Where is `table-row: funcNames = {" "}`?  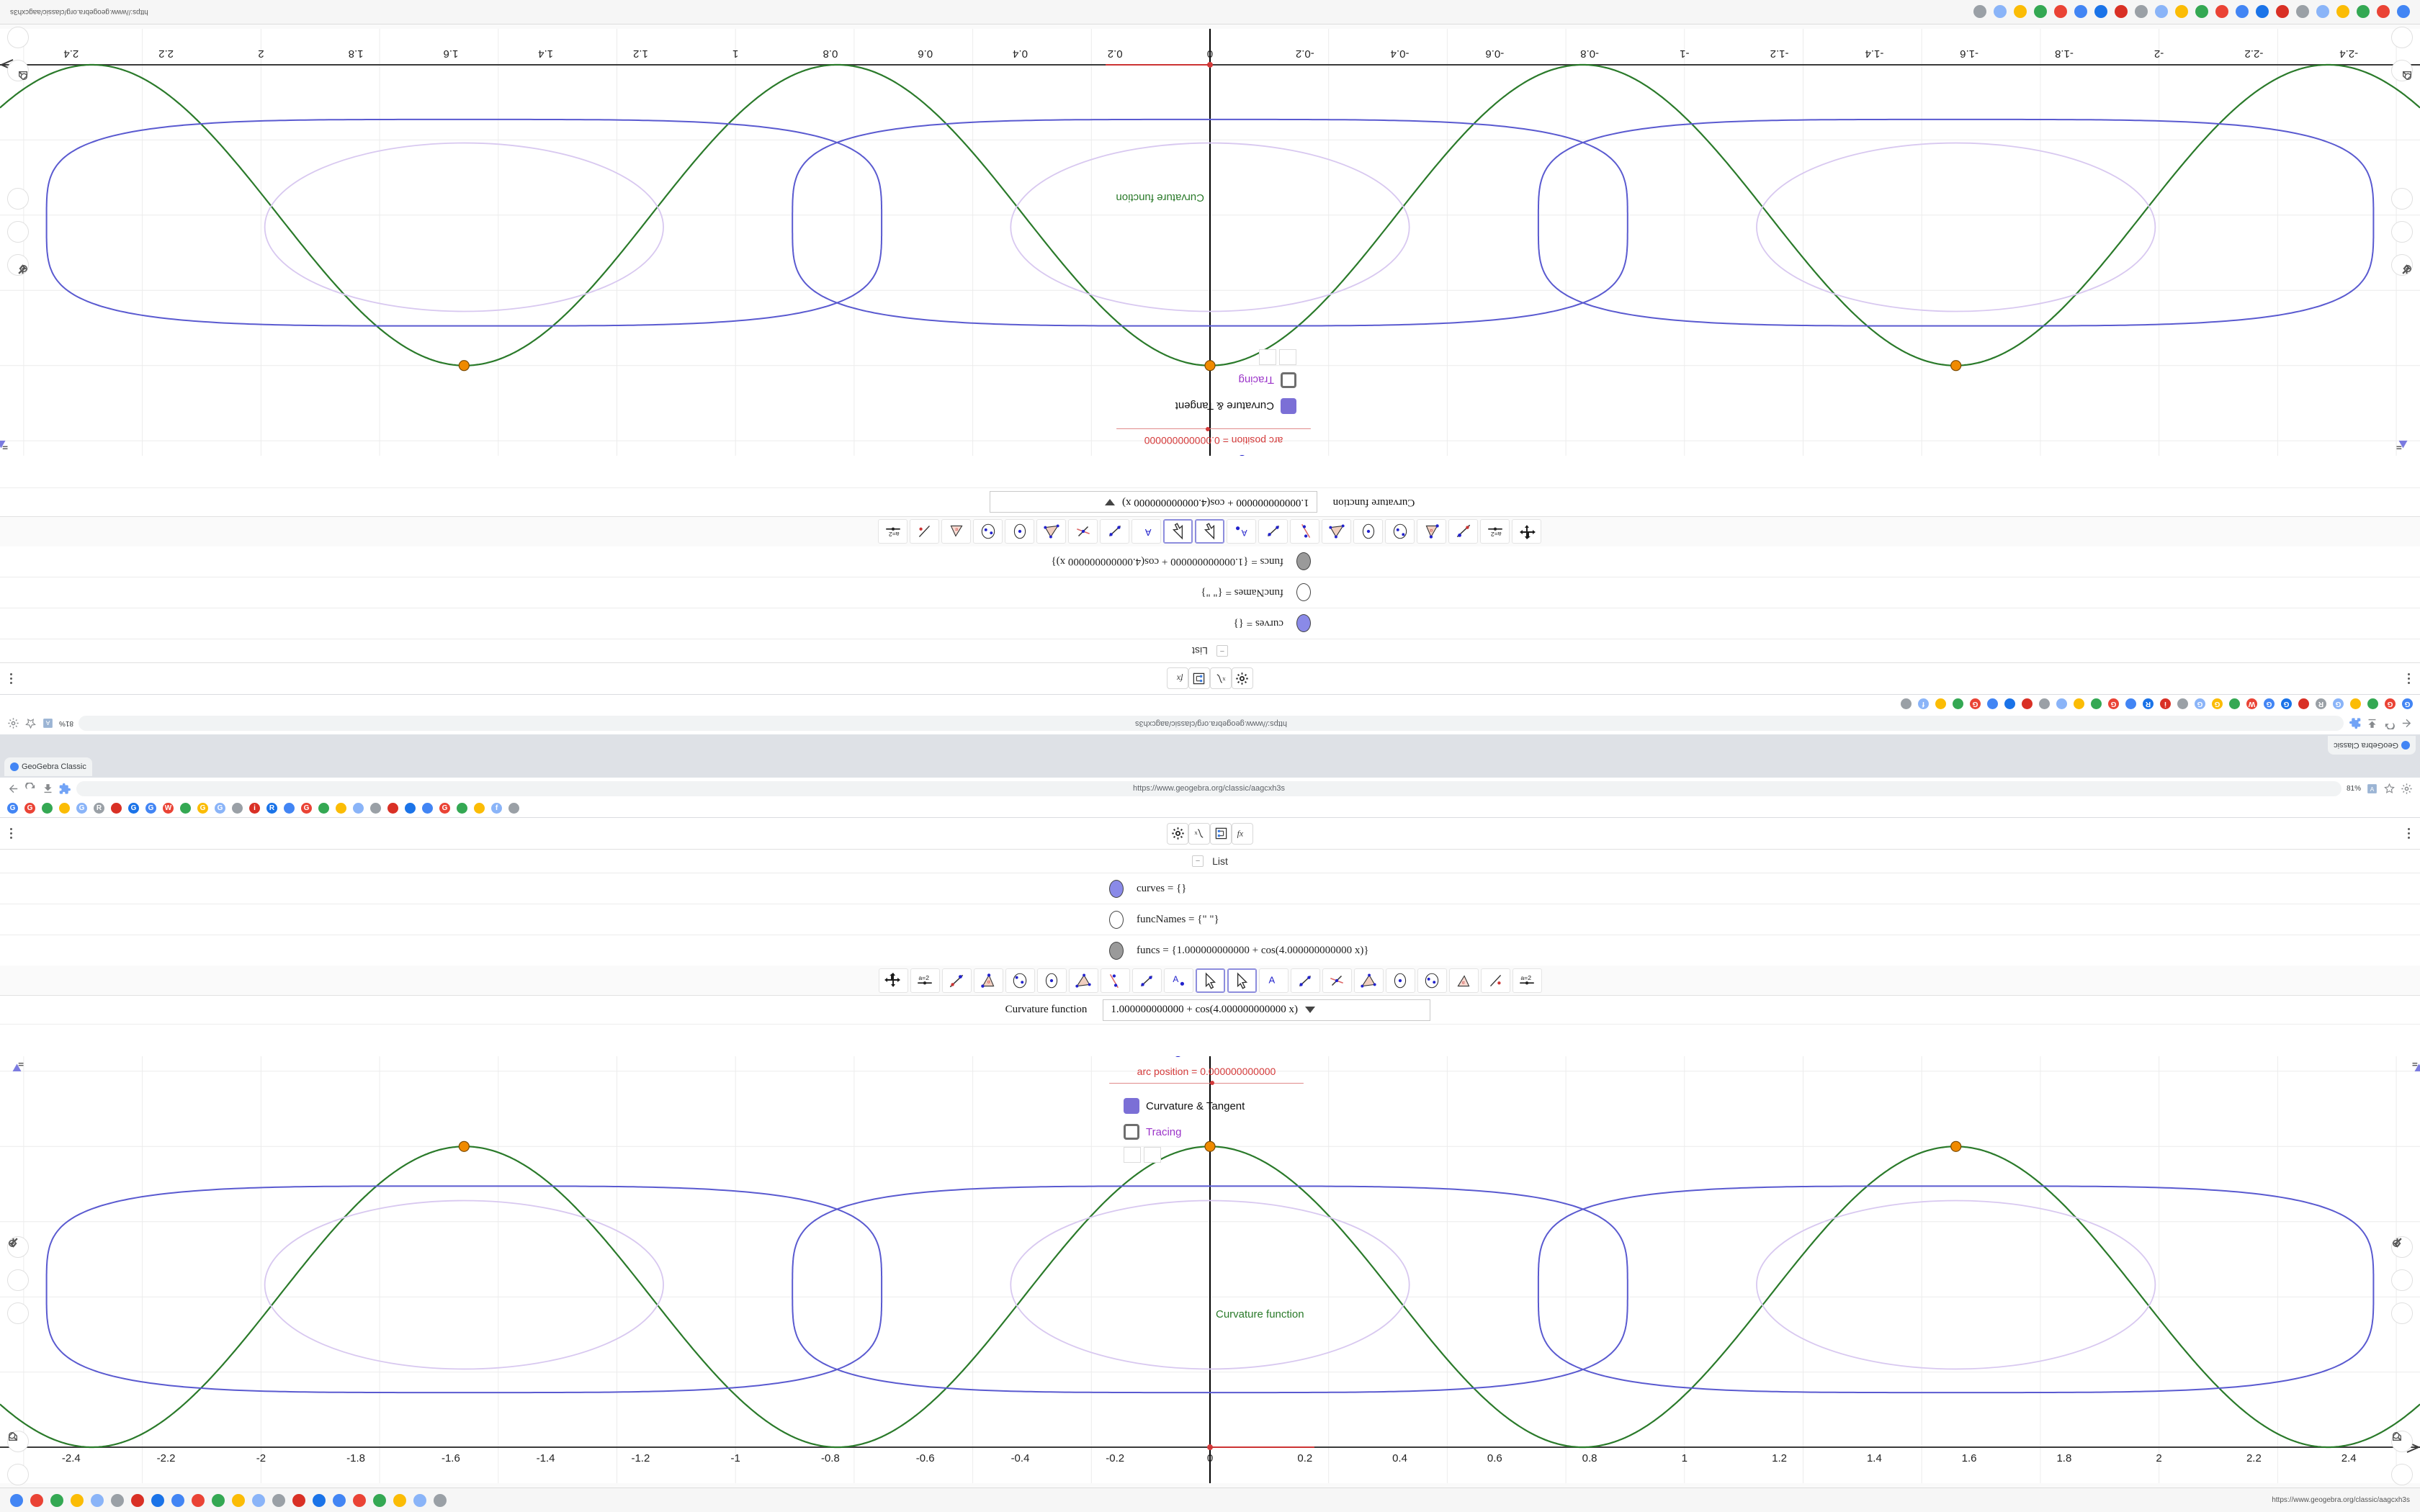
table-row: funcNames = {" "} is located at coordinates (1210, 919).